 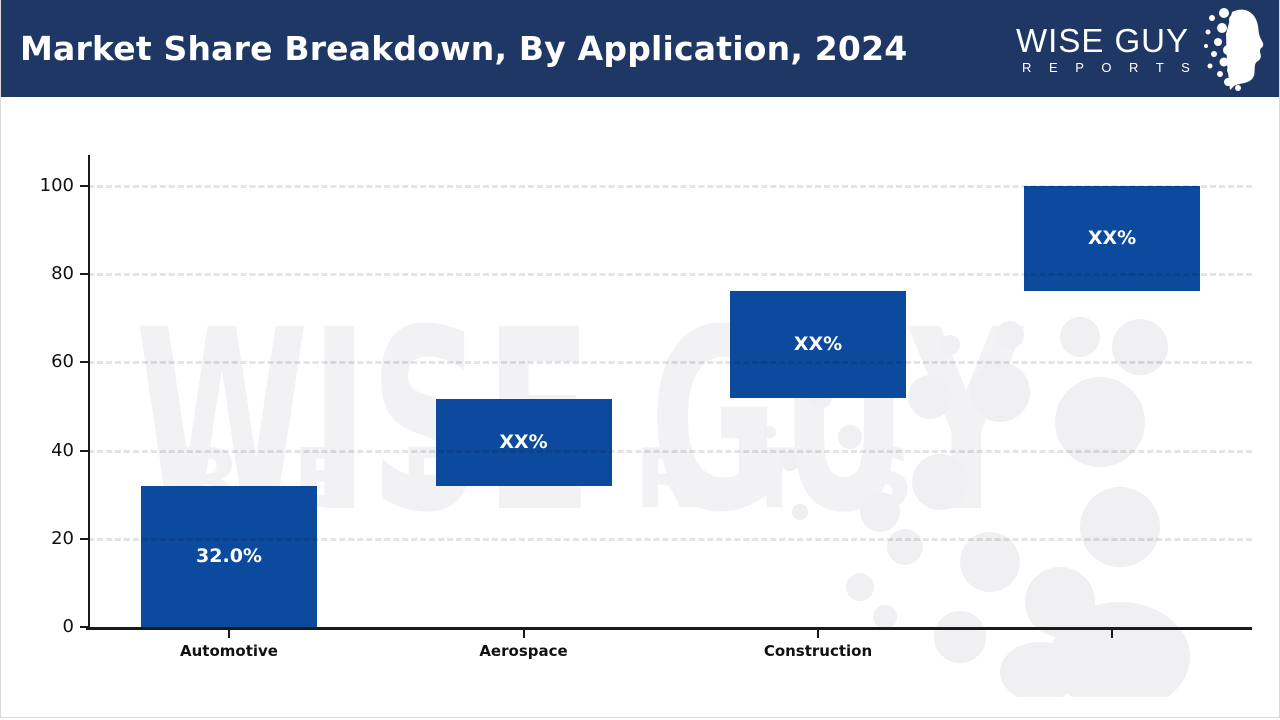 What do you see at coordinates (1109, 67) in the screenshot?
I see `logo-subtitle: R E P O R T S` at bounding box center [1109, 67].